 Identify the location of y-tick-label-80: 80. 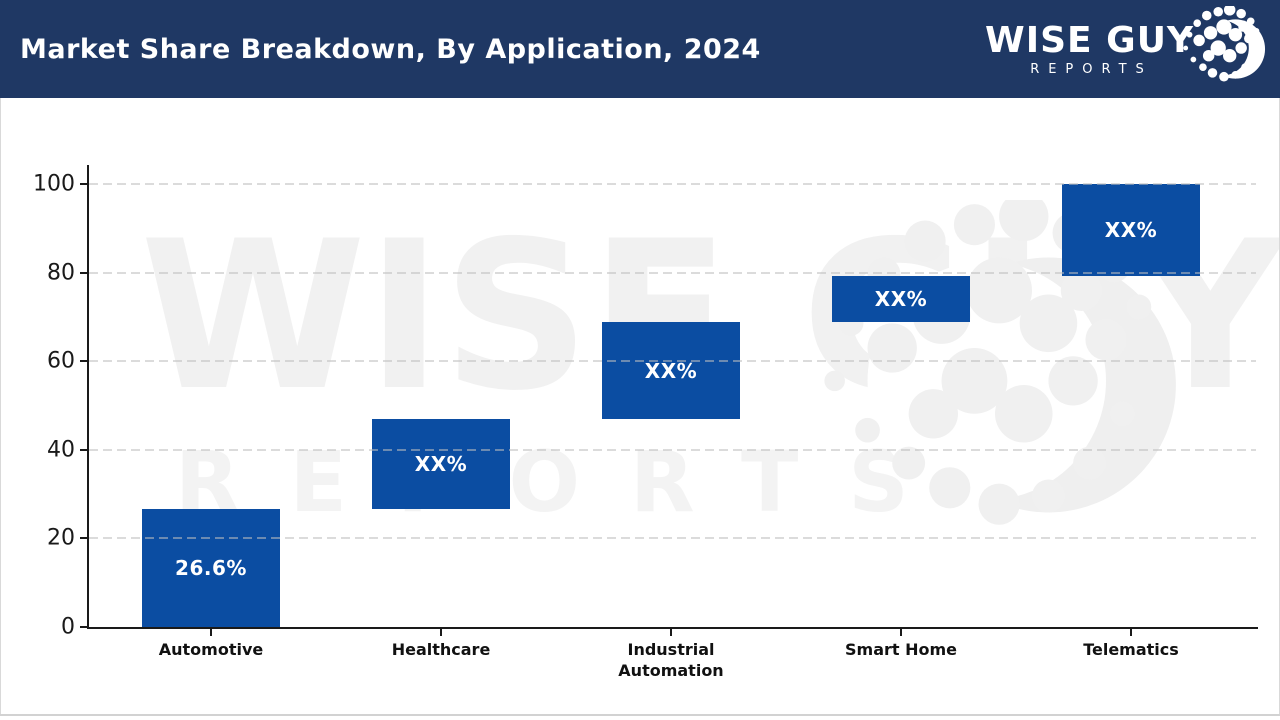
(61, 273).